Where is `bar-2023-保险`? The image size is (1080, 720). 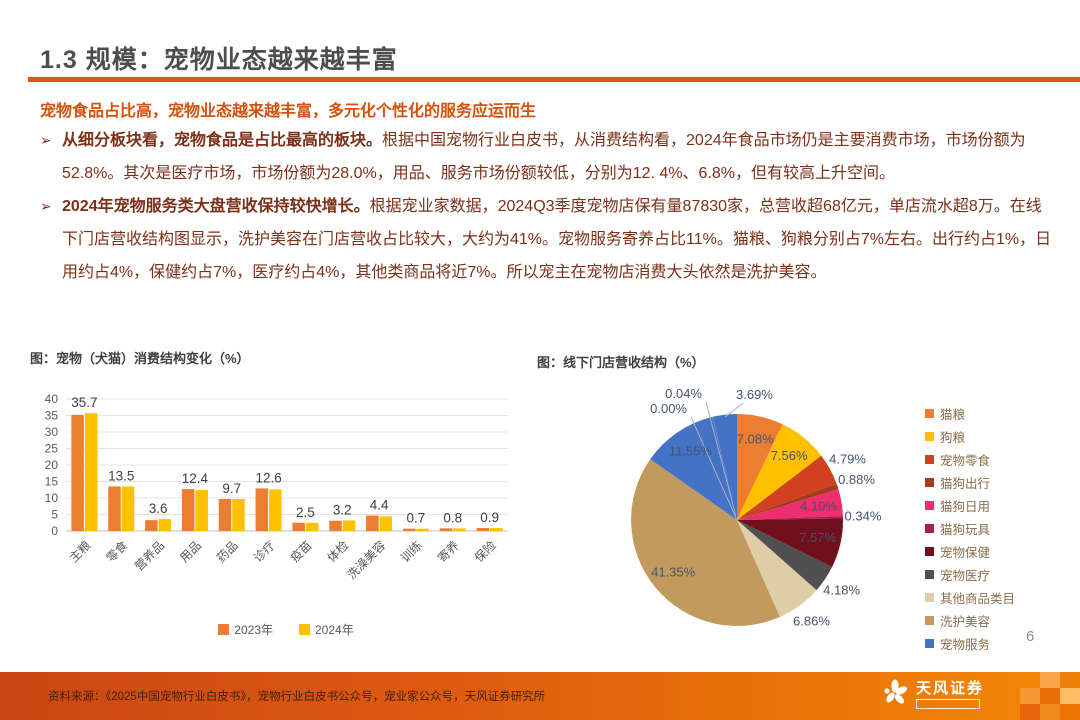
bar-2023-保险 is located at coordinates (483, 529).